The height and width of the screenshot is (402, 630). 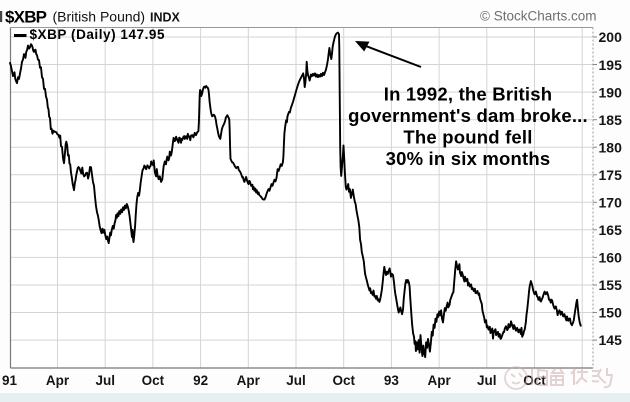 I want to click on svg-text: 155, so click(x=611, y=285).